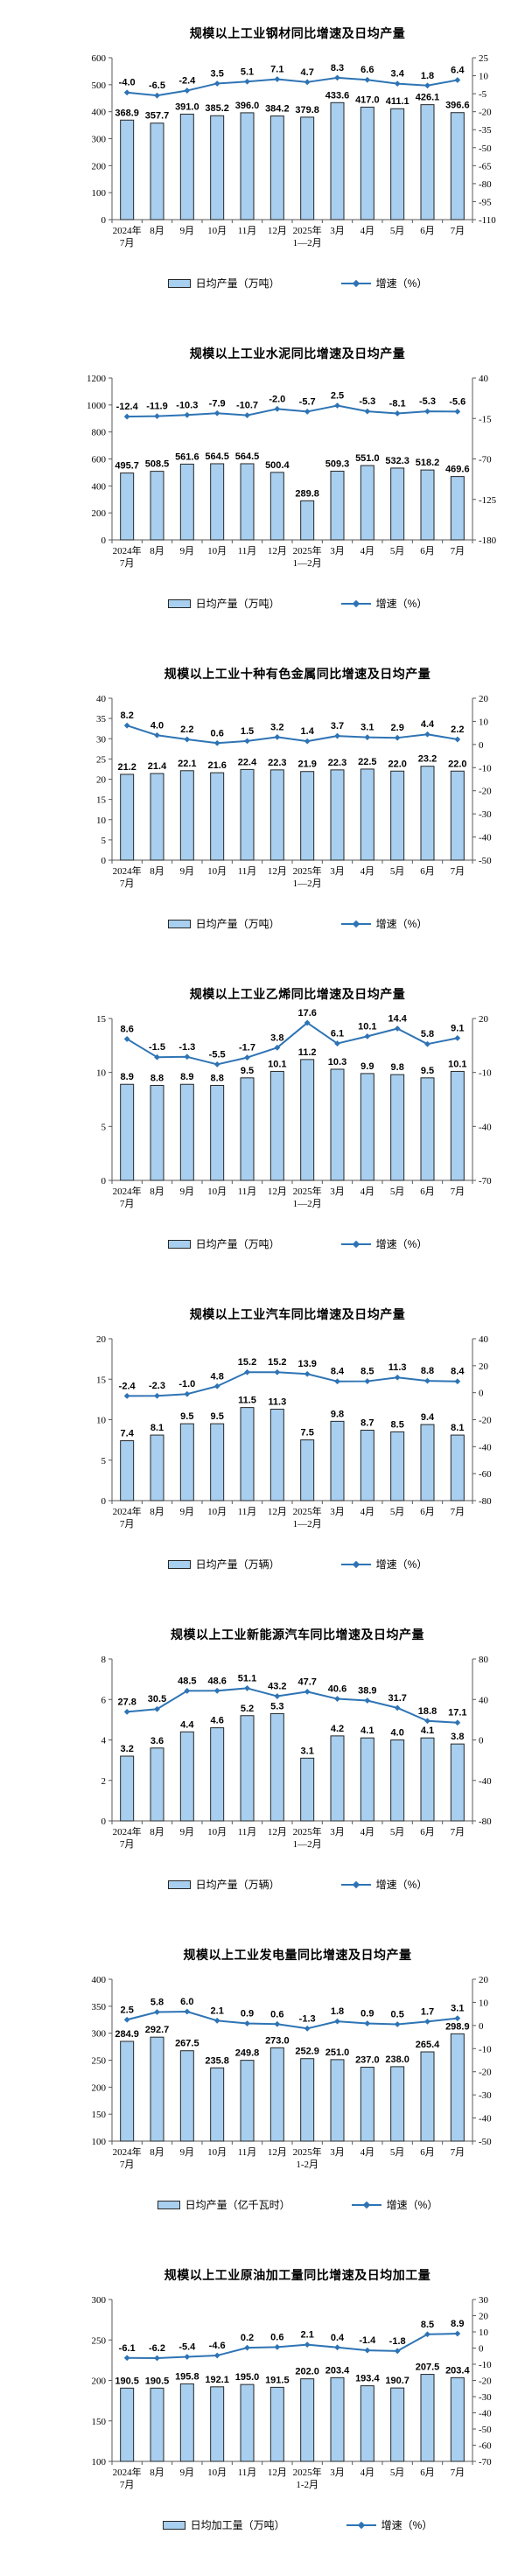 This screenshot has height=2576, width=525. Describe the element at coordinates (485, 861) in the screenshot. I see `right-tick-label: -50` at that location.